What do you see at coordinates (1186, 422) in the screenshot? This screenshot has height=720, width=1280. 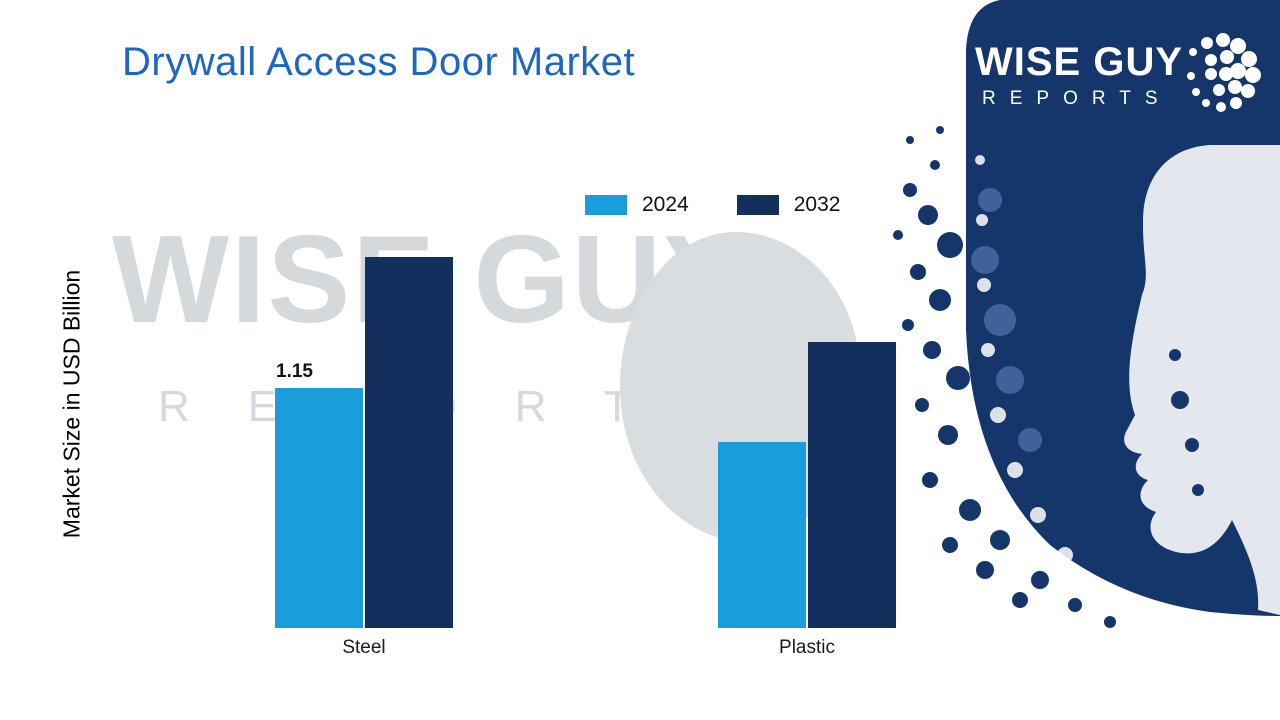 I see `cheek-dots` at bounding box center [1186, 422].